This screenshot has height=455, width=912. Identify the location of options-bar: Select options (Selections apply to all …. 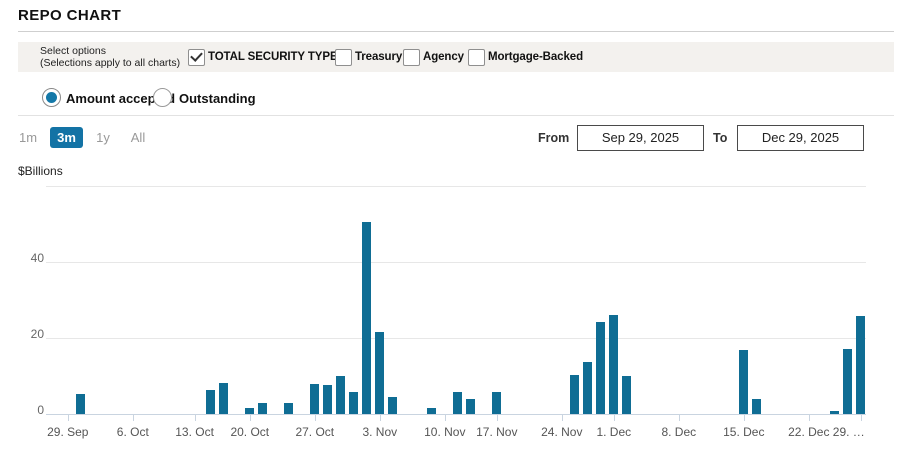
(456, 57).